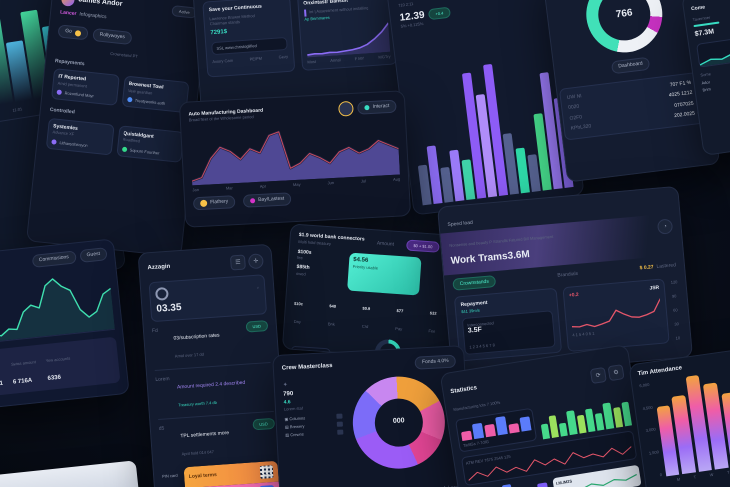 This screenshot has height=487, width=730. I want to click on amount-label: Amount, so click(385, 244).